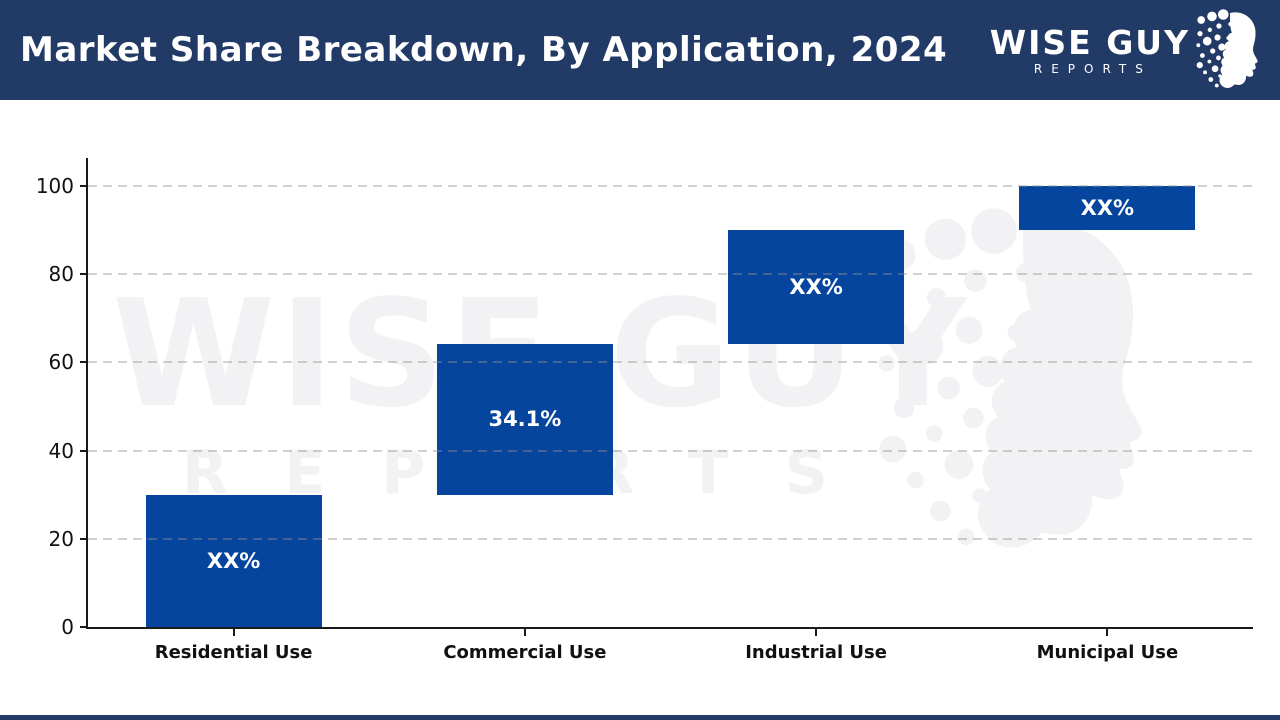 This screenshot has width=1280, height=720. I want to click on y-tick-label: 0, so click(67, 627).